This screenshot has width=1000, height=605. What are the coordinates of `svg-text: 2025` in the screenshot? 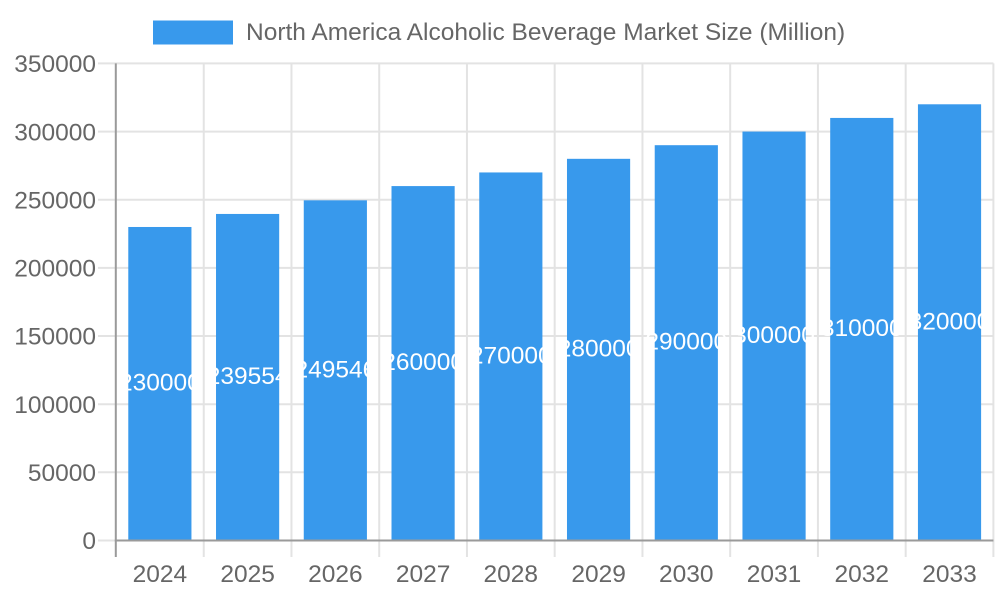 It's located at (247, 574).